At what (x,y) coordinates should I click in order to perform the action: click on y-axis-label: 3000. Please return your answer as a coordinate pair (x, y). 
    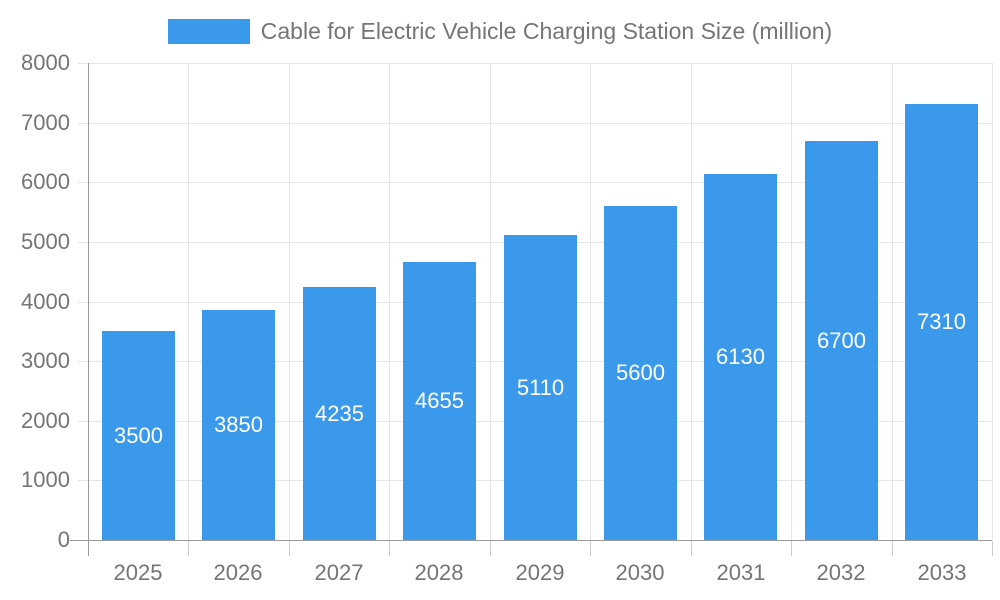
    Looking at the image, I should click on (45, 360).